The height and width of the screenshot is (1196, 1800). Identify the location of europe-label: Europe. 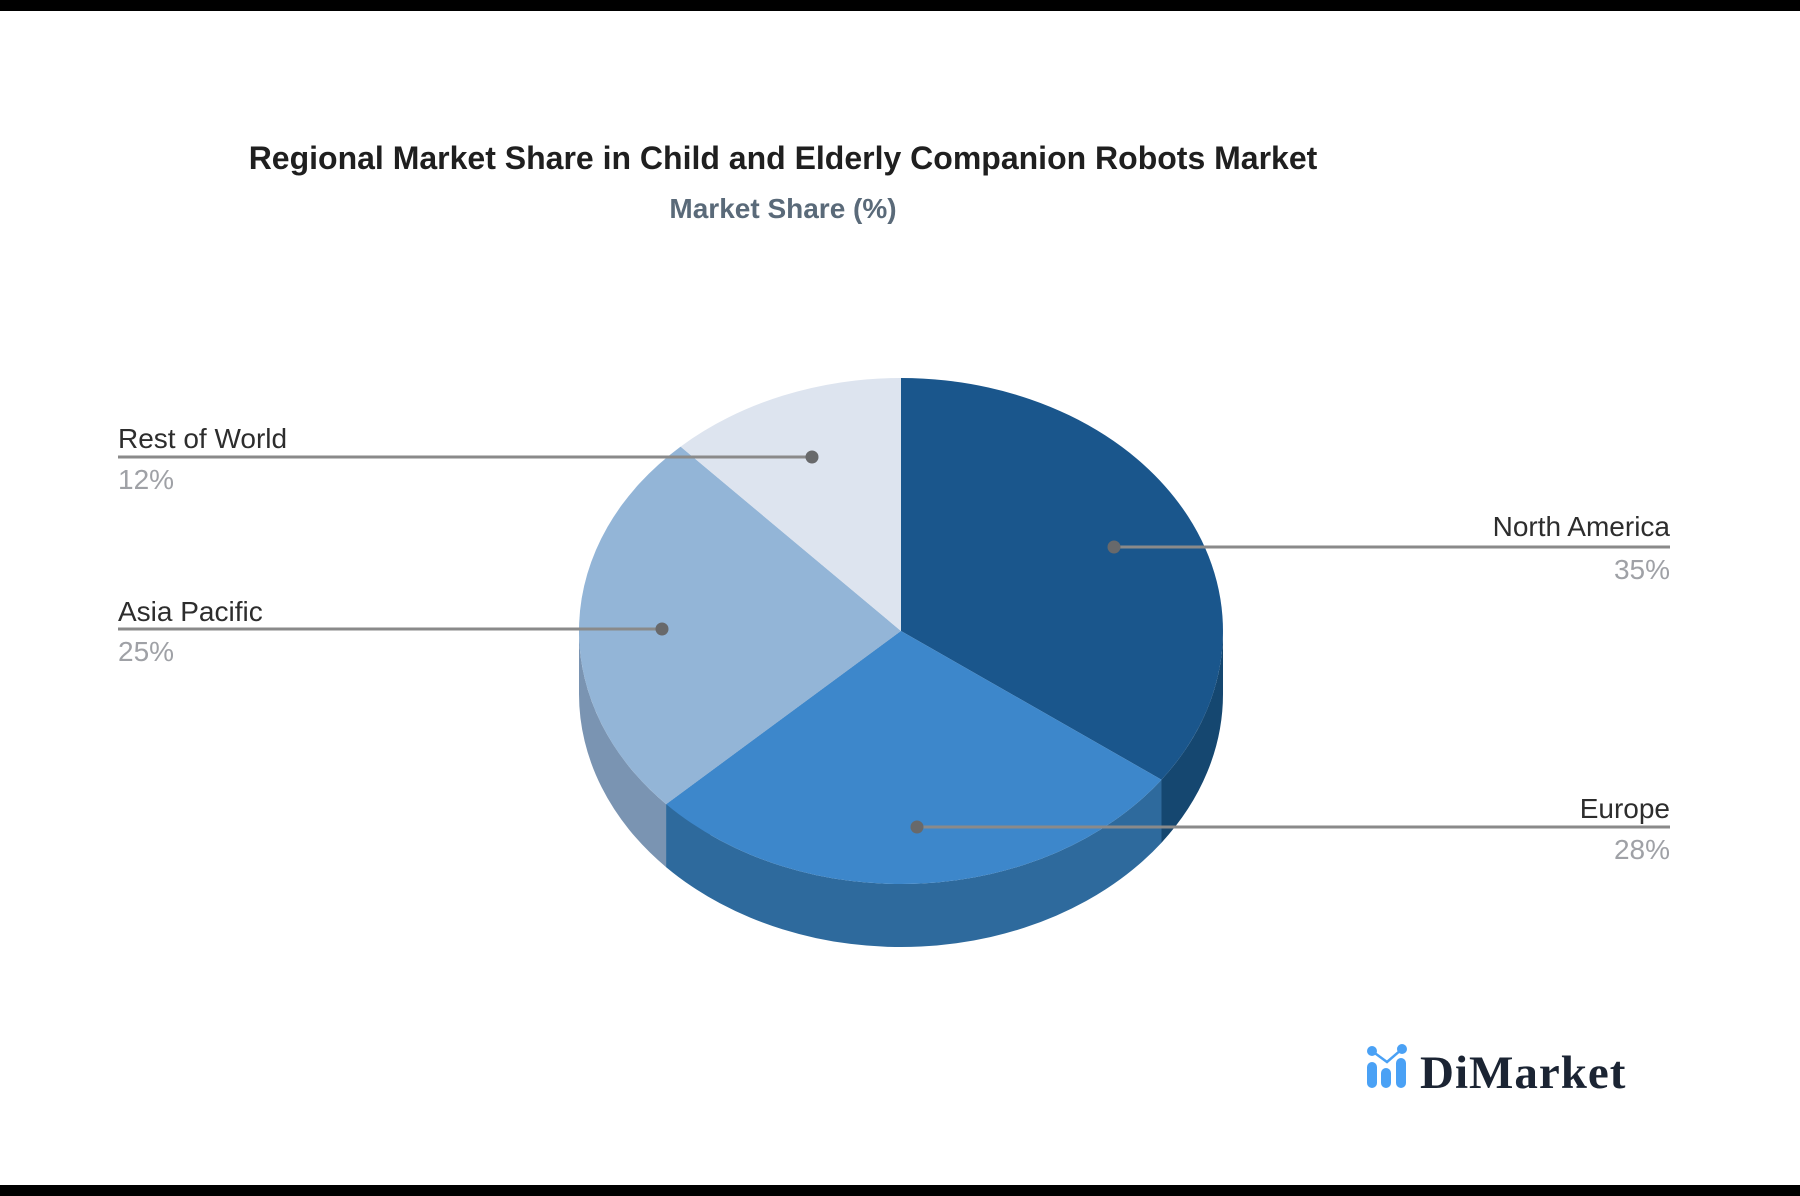
(1625, 808).